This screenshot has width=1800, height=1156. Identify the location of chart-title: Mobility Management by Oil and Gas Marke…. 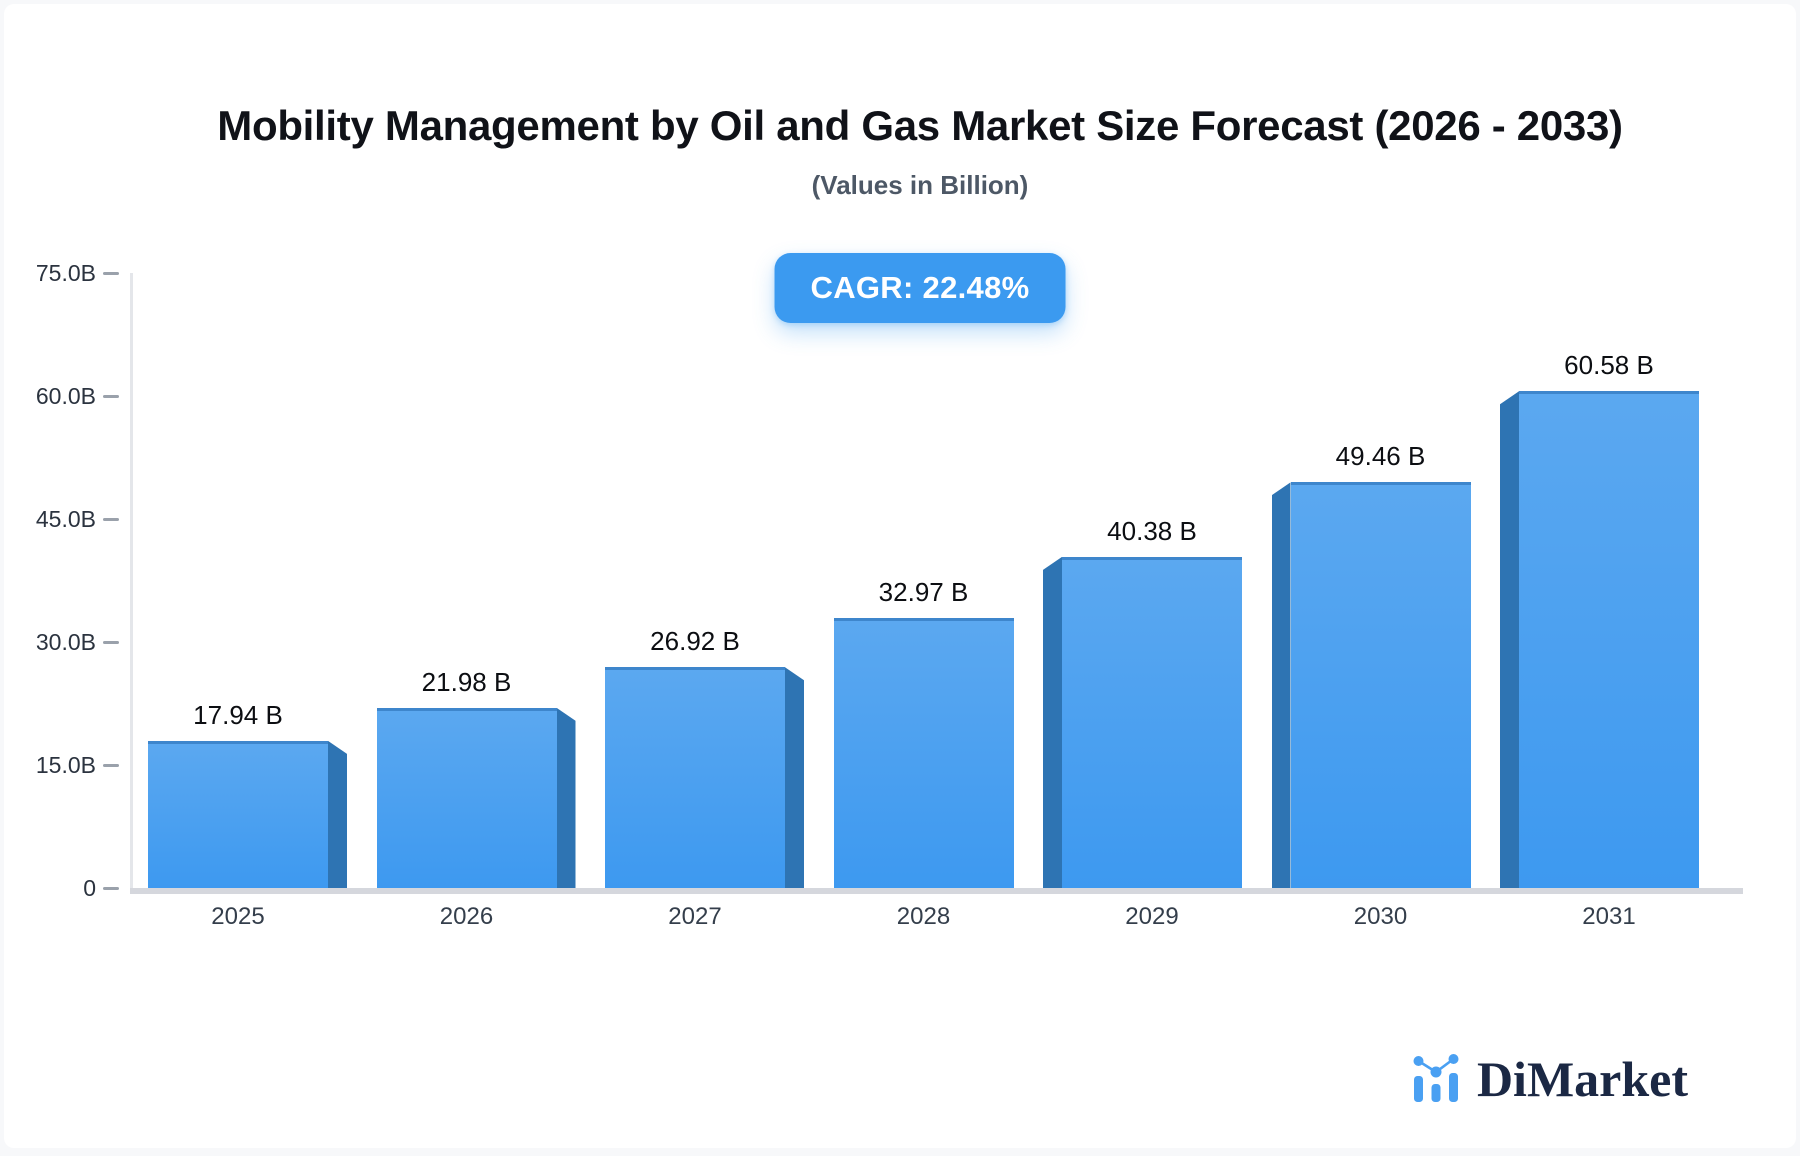
(920, 125).